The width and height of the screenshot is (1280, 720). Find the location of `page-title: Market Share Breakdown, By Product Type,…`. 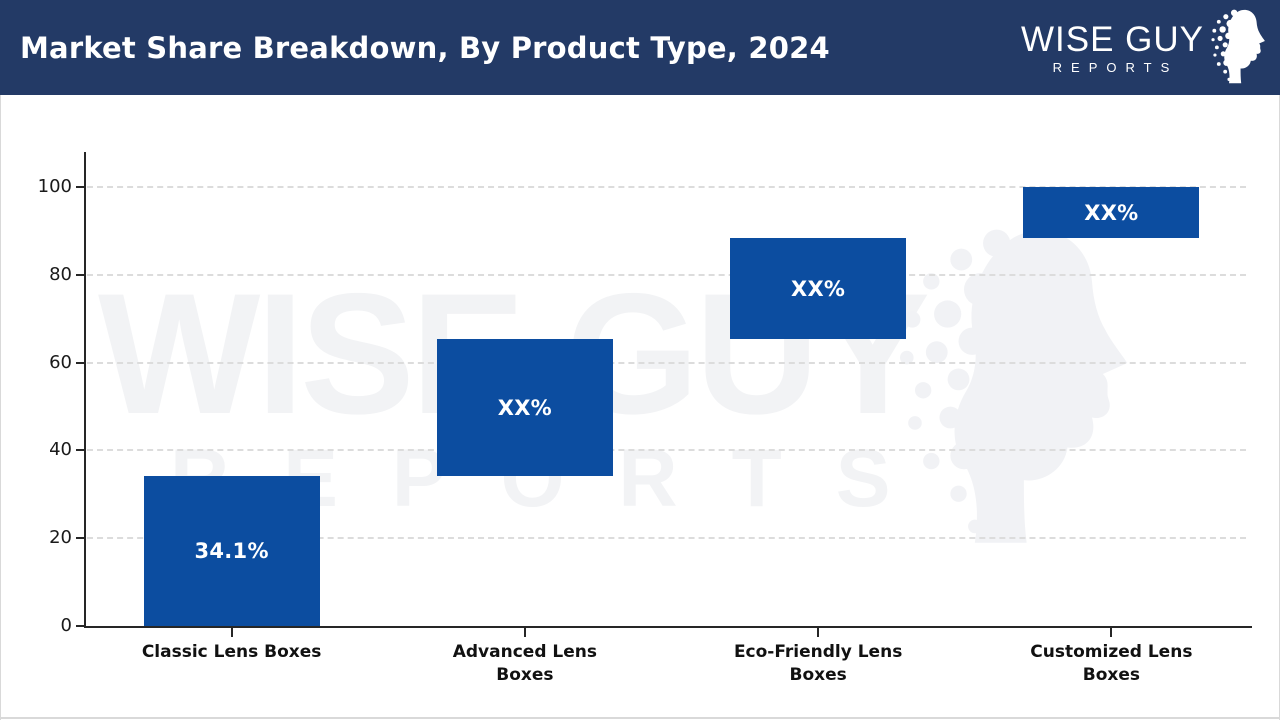

page-title: Market Share Breakdown, By Product Type,… is located at coordinates (425, 47).